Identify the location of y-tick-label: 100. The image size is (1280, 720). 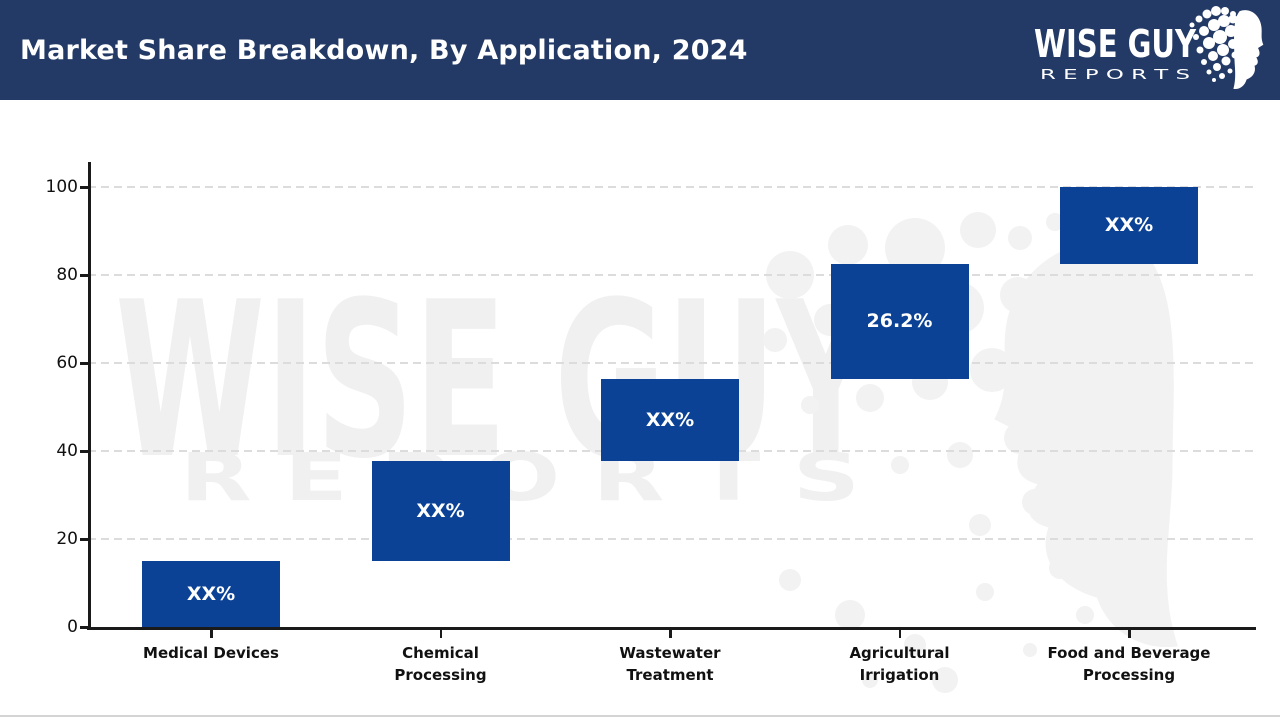
(61, 187).